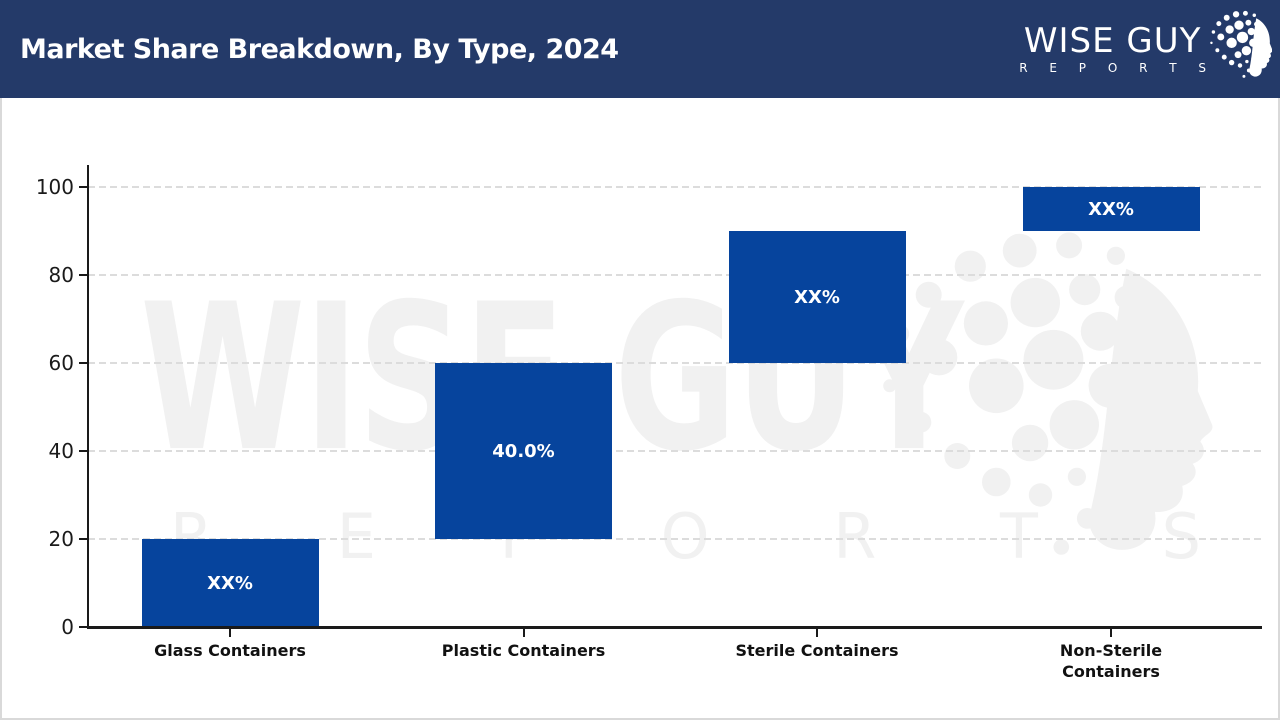 The height and width of the screenshot is (720, 1280). I want to click on watermark-head-icon, so click(1048, 393).